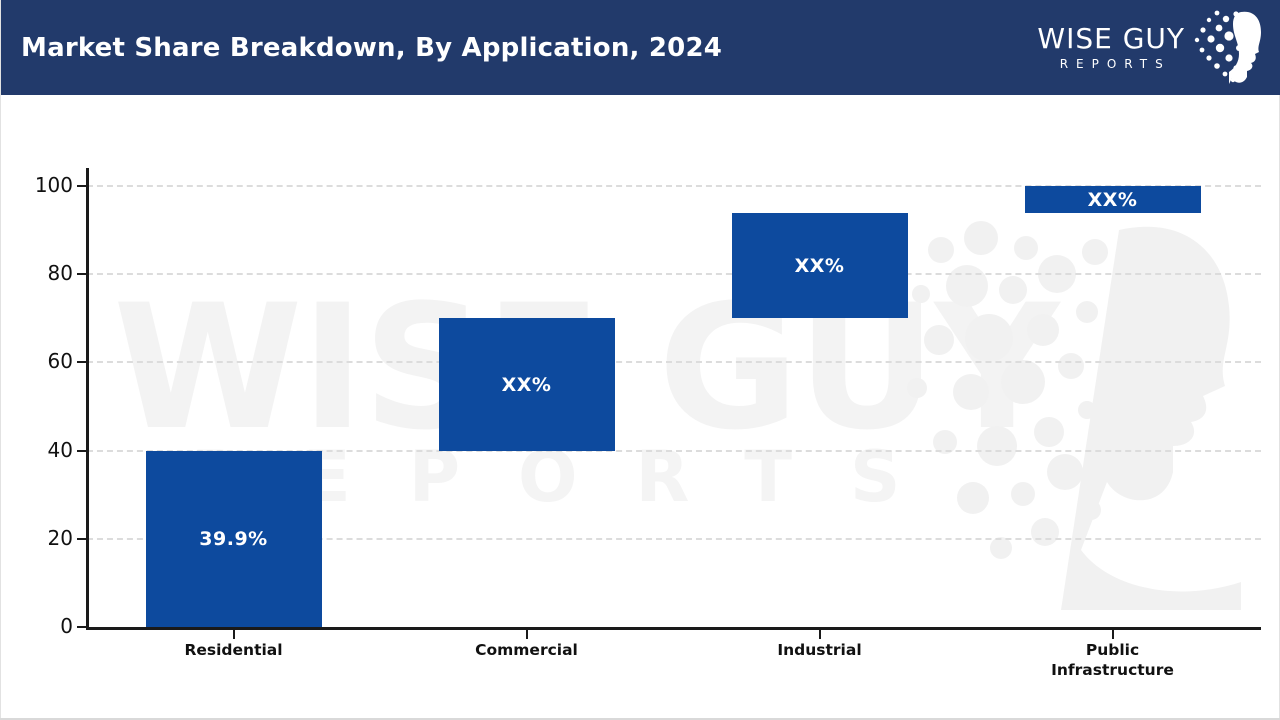  I want to click on y-axis-line, so click(87, 398).